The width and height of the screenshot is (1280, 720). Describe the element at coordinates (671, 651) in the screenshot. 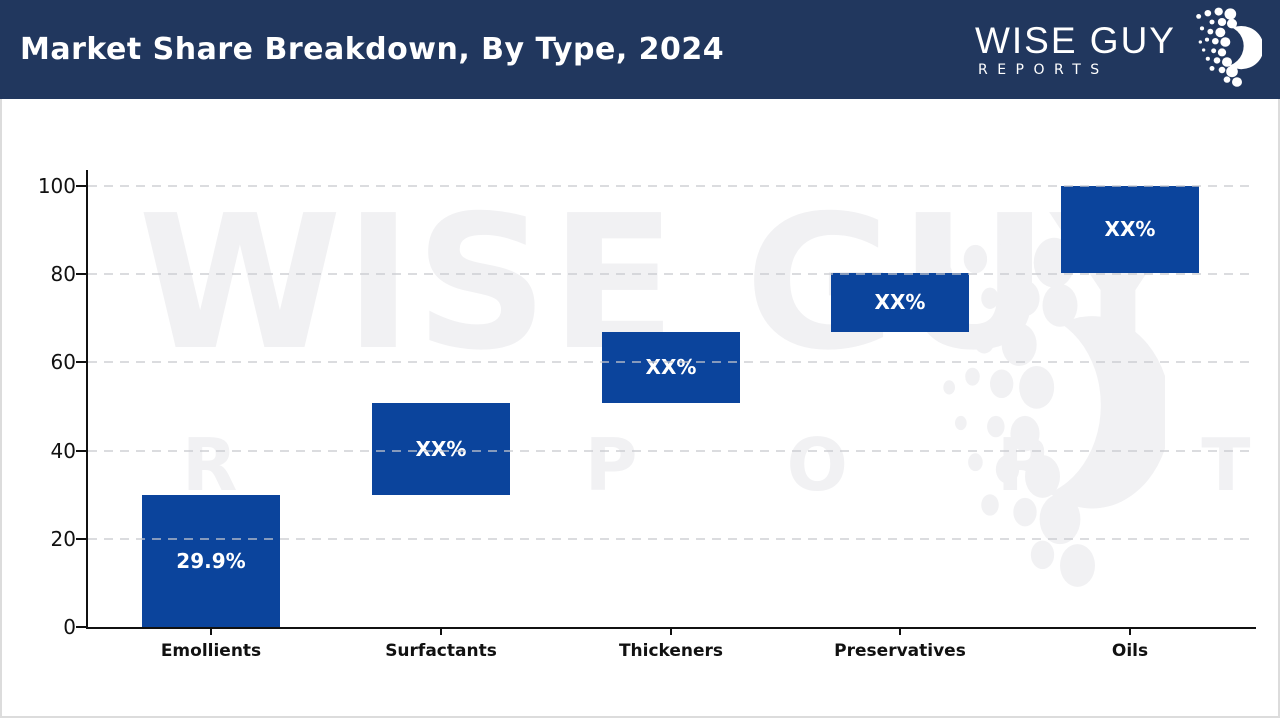

I see `category-label-thickeners: Thickeners` at that location.